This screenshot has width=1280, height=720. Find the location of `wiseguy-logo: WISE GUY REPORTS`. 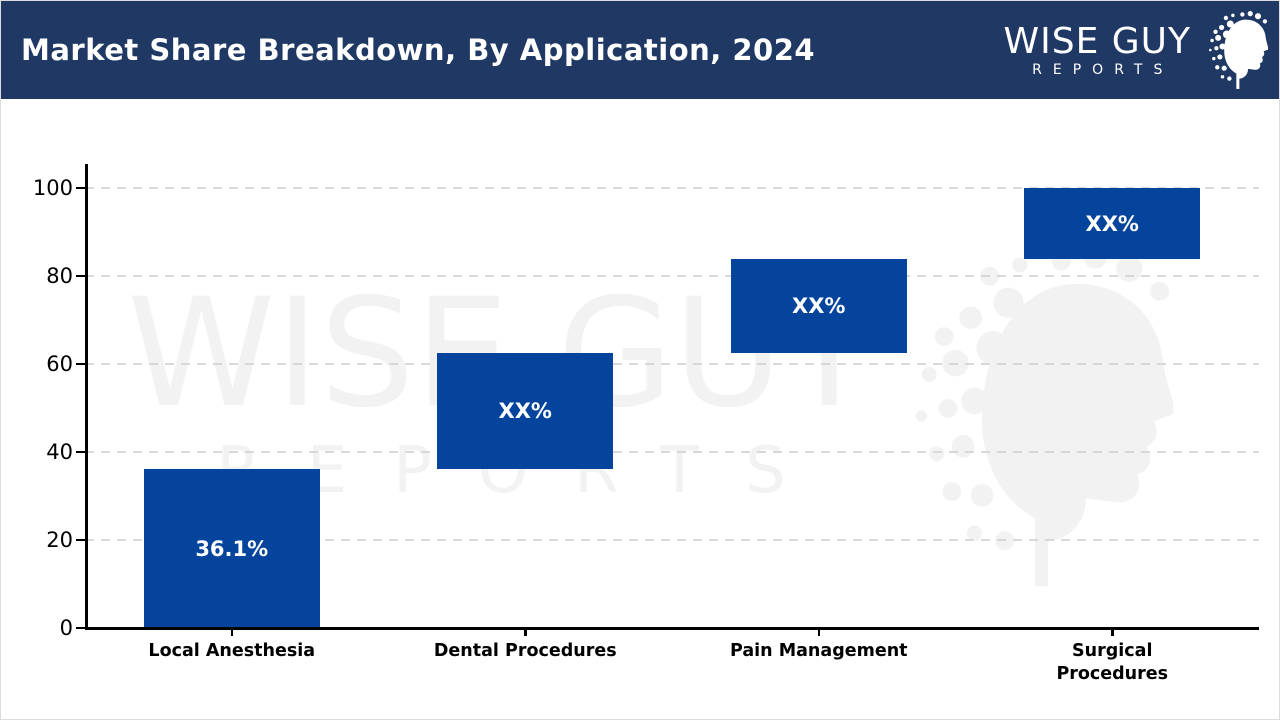

wiseguy-logo: WISE GUY REPORTS is located at coordinates (1138, 50).